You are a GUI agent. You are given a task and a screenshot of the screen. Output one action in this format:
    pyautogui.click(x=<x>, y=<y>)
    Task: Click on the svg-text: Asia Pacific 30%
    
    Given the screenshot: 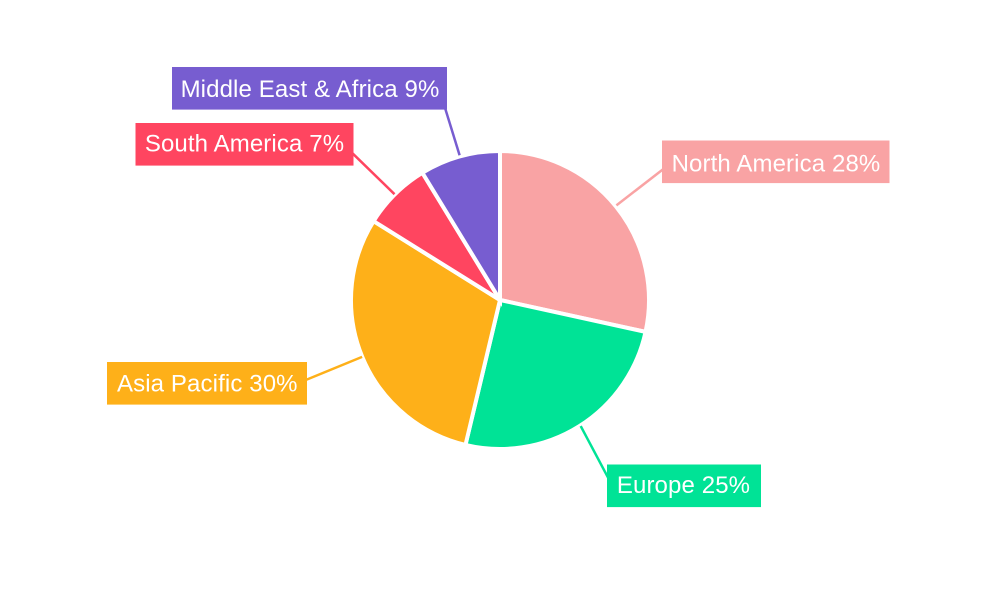 What is the action you would take?
    pyautogui.click(x=207, y=383)
    